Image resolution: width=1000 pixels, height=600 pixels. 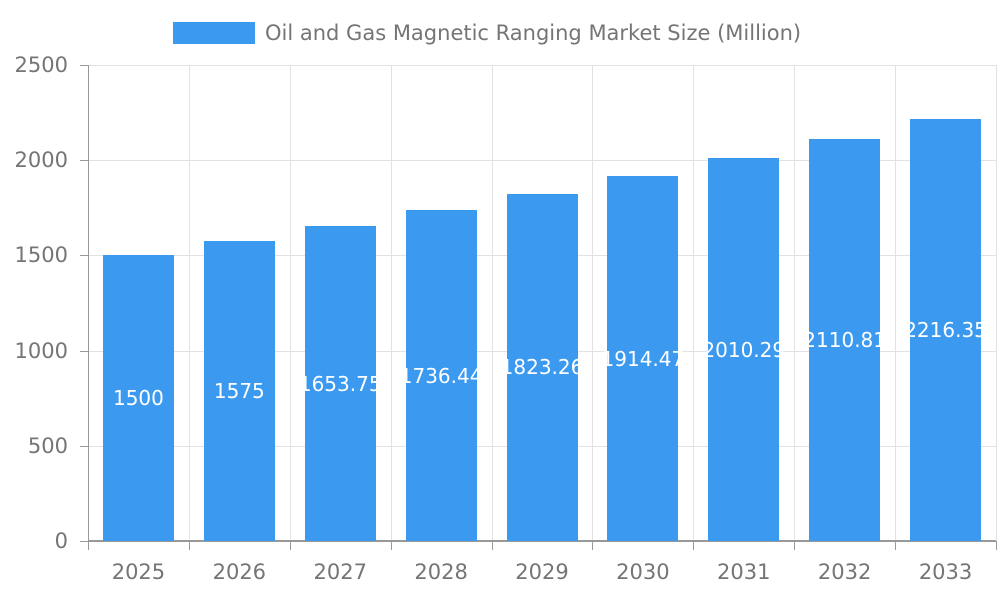 I want to click on x-axis-label: 2026, so click(x=239, y=572).